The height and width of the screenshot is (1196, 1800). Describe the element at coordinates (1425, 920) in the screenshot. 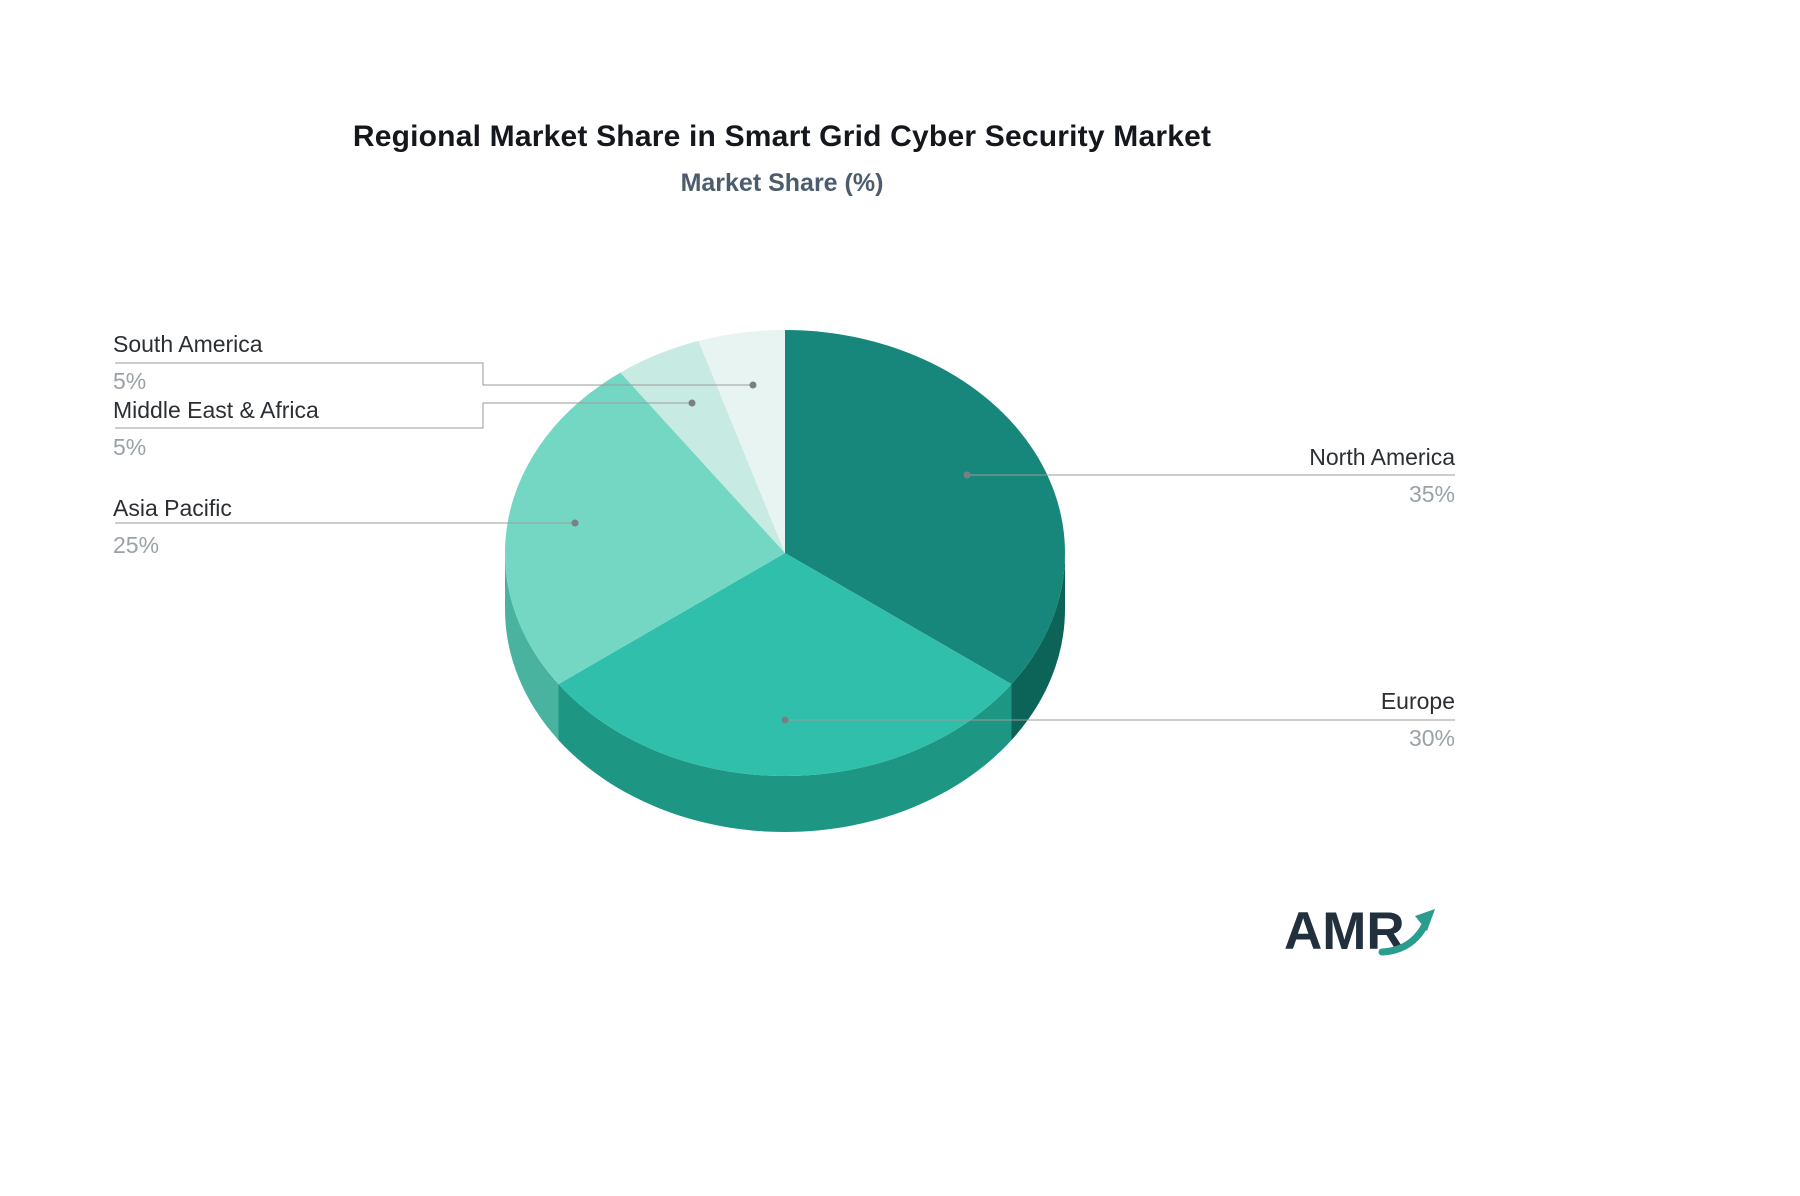

I see `logo-arrowhead-icon` at that location.